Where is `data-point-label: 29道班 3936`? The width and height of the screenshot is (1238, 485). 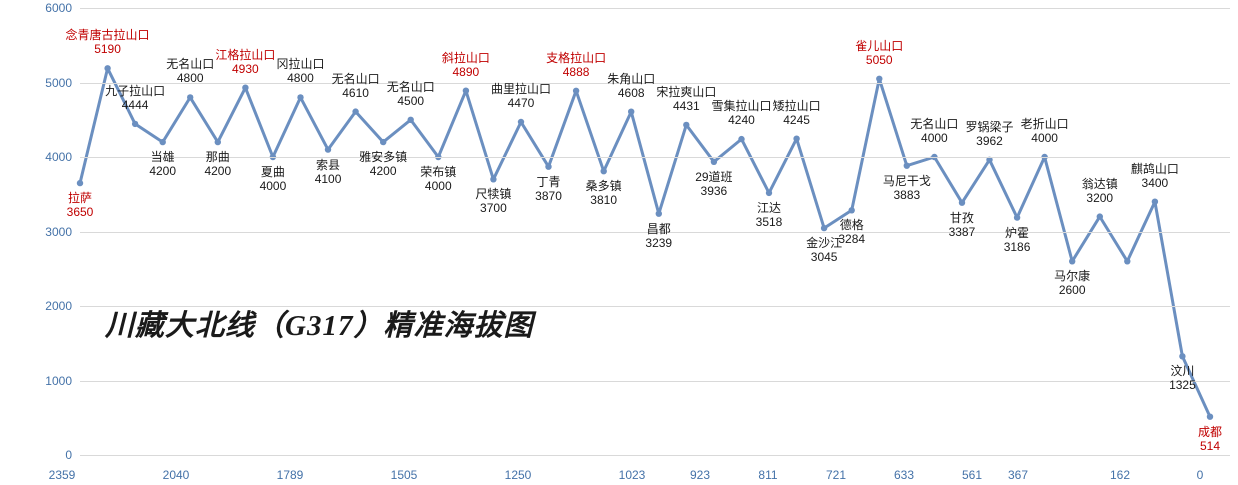 data-point-label: 29道班 3936 is located at coordinates (713, 184).